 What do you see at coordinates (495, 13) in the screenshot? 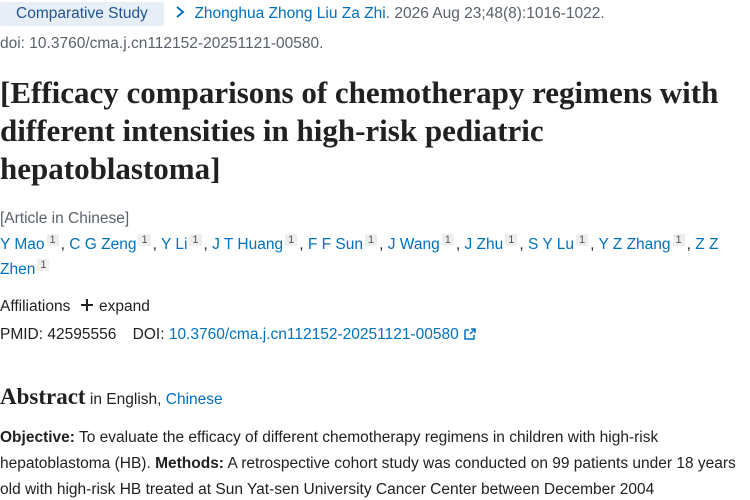
I see `citation: . 2026 Aug 23;48(8):1016-1022.` at bounding box center [495, 13].